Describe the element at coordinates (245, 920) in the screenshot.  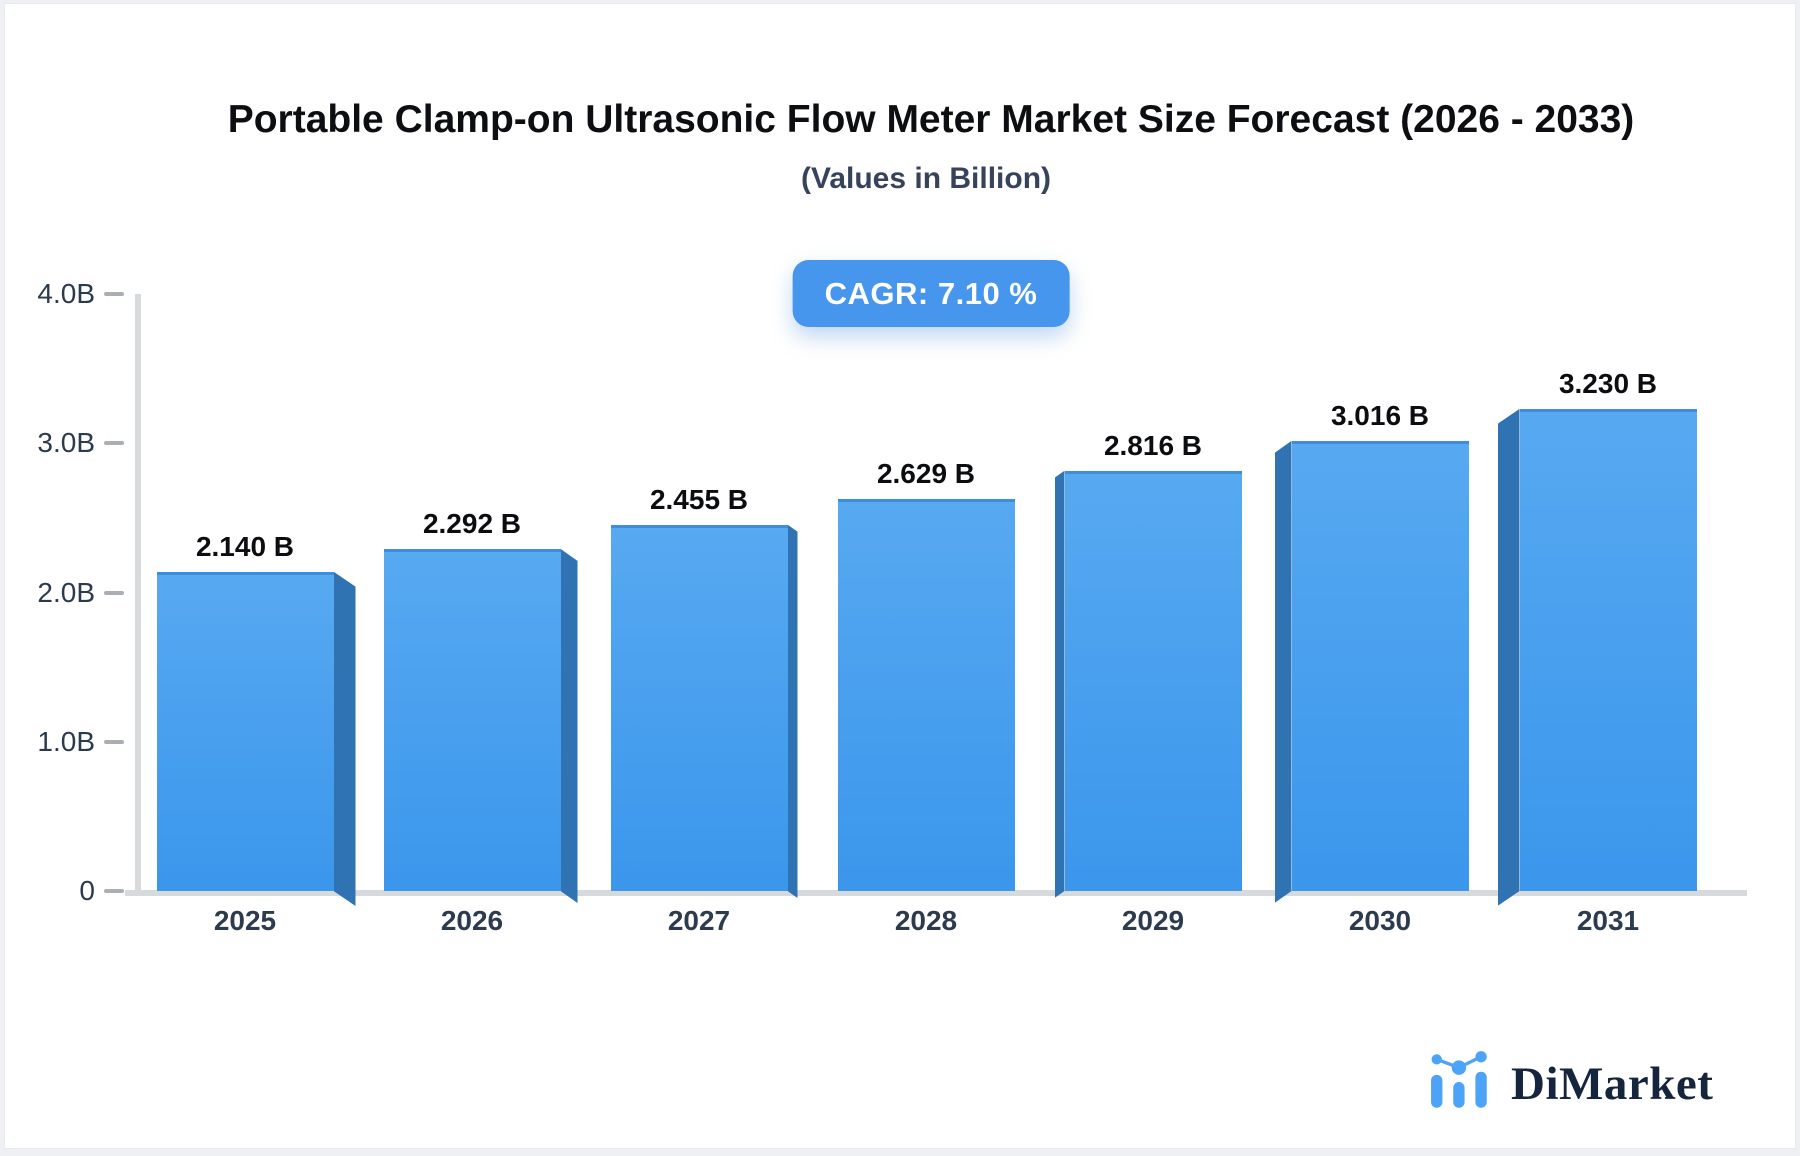
I see `x-axis-category-label: 2025` at that location.